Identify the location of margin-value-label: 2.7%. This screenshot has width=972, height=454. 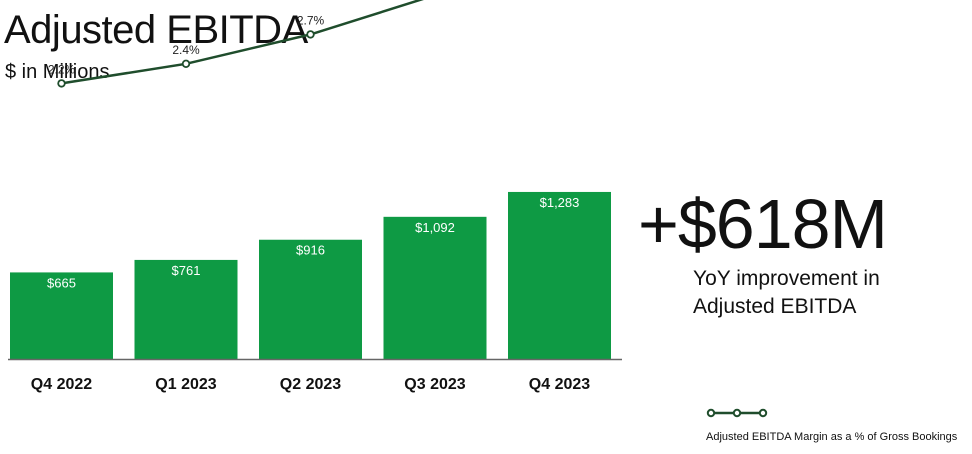
(311, 20).